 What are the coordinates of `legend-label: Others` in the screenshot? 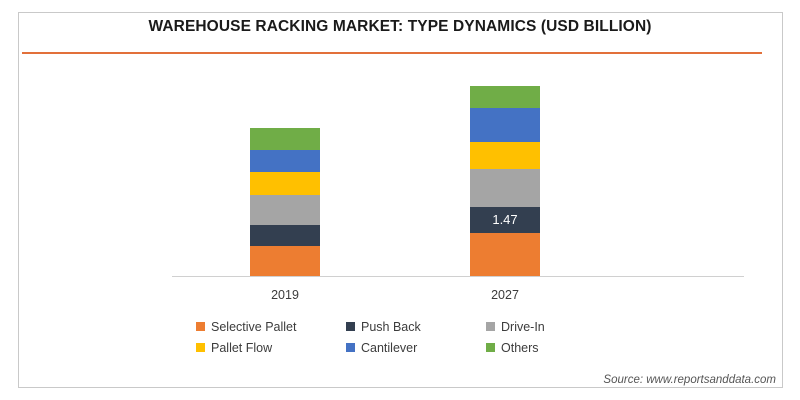 It's located at (520, 347).